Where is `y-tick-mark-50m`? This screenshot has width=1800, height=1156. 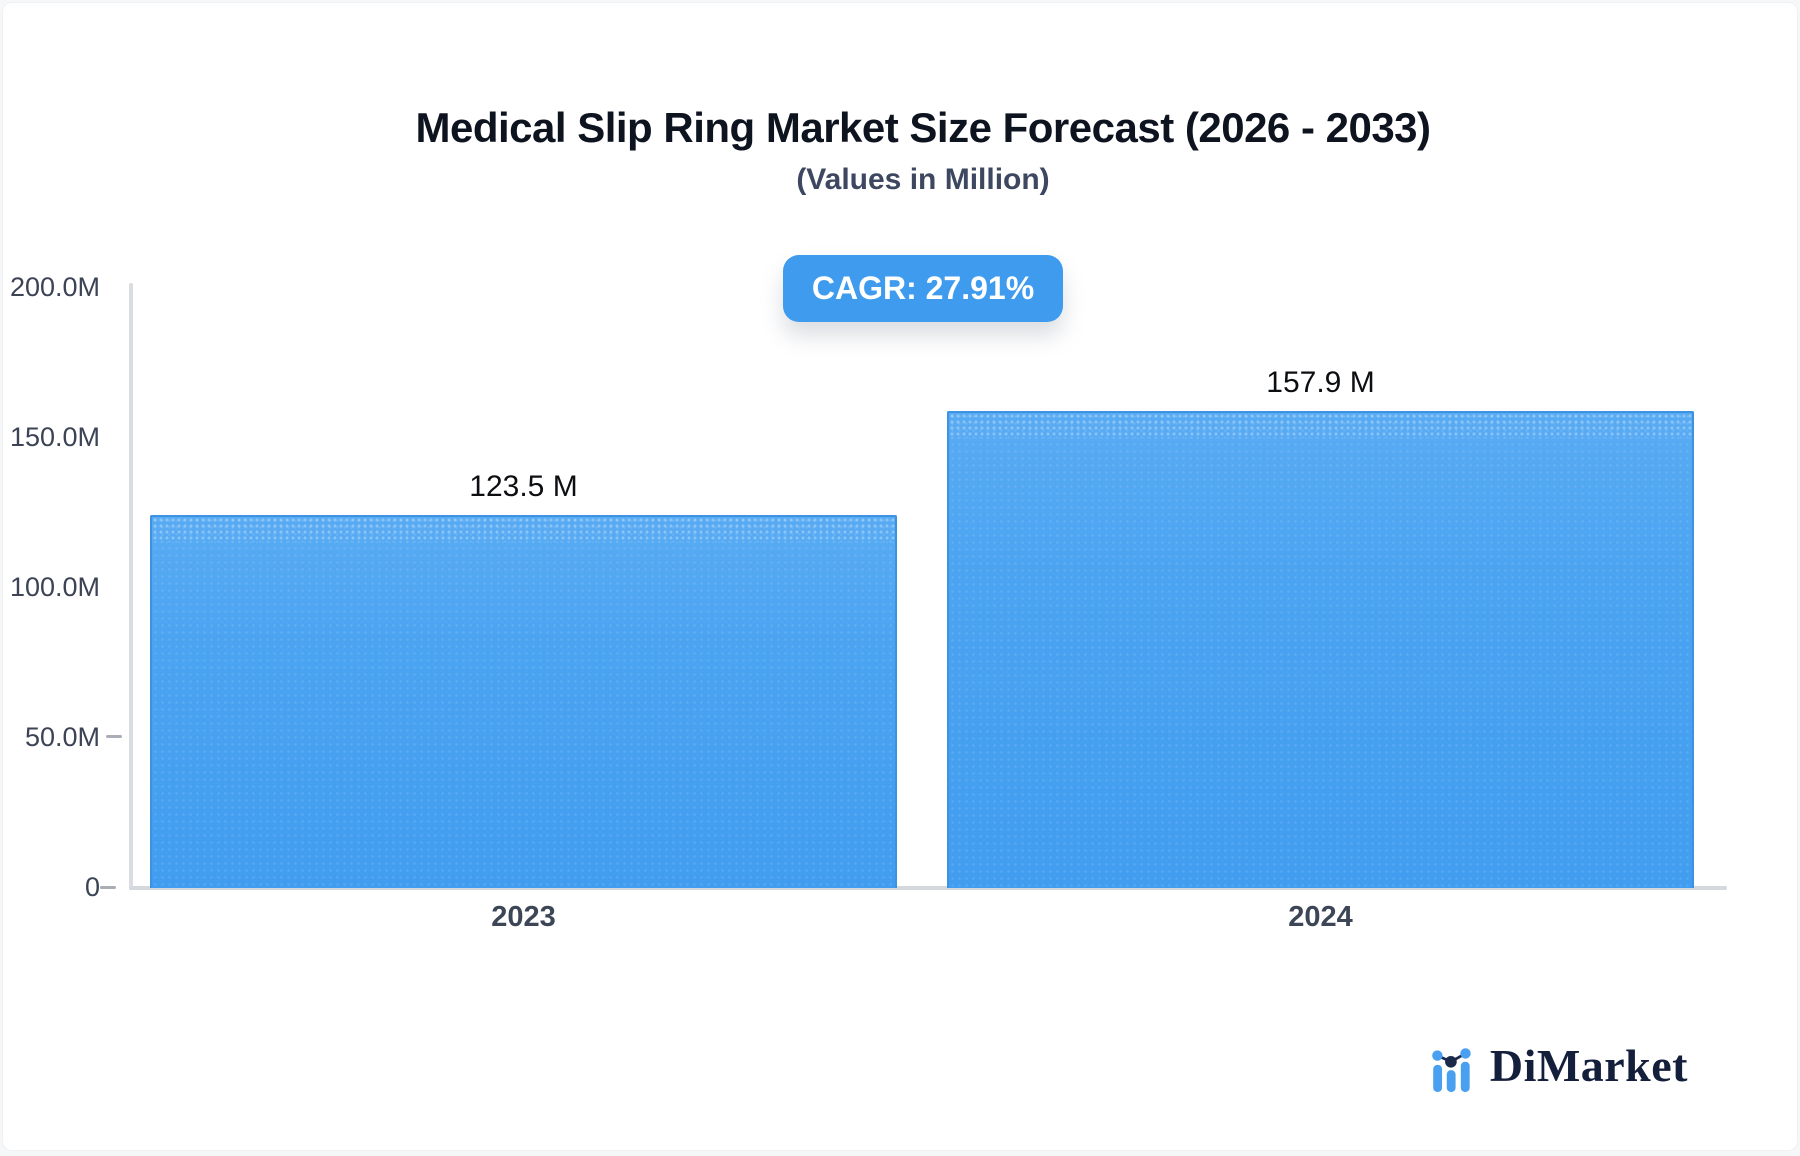
y-tick-mark-50m is located at coordinates (114, 736).